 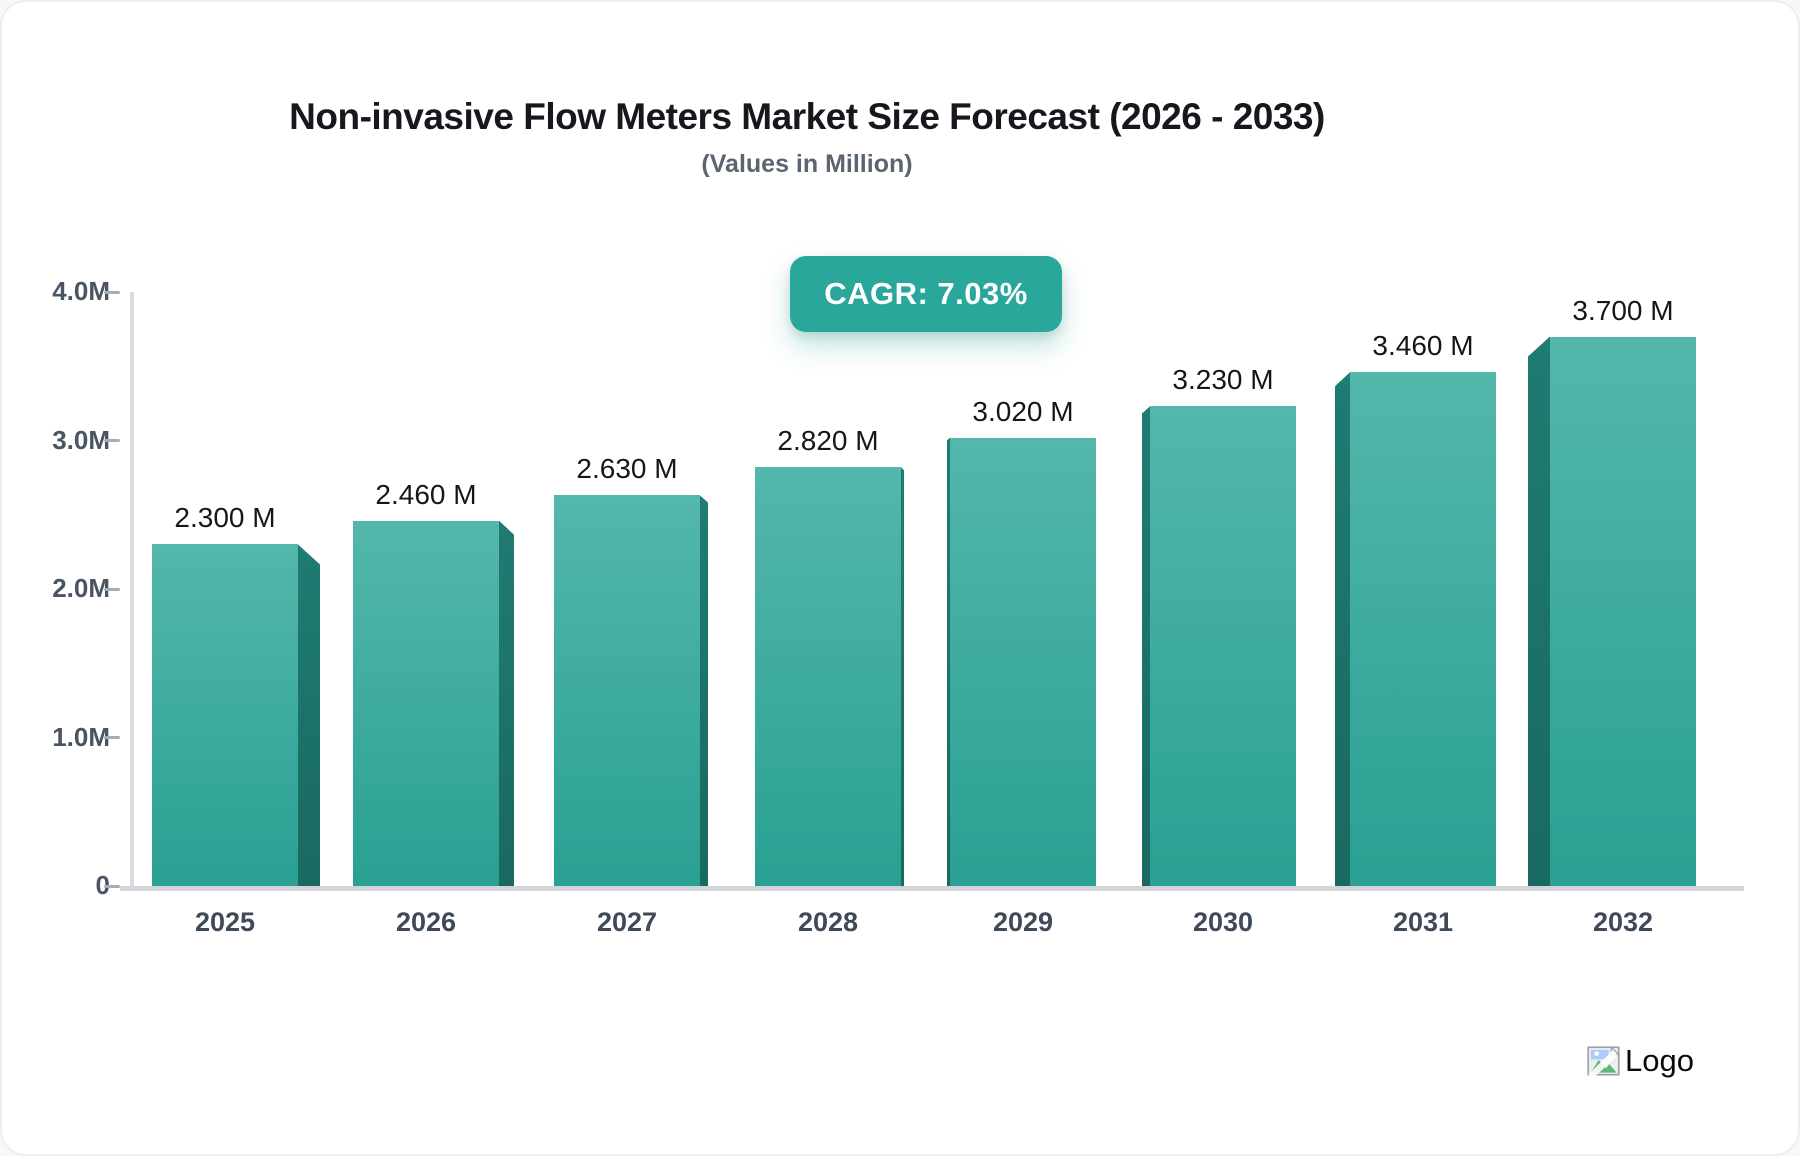 What do you see at coordinates (1223, 380) in the screenshot?
I see `bar-value-label-2030: 3.230 M` at bounding box center [1223, 380].